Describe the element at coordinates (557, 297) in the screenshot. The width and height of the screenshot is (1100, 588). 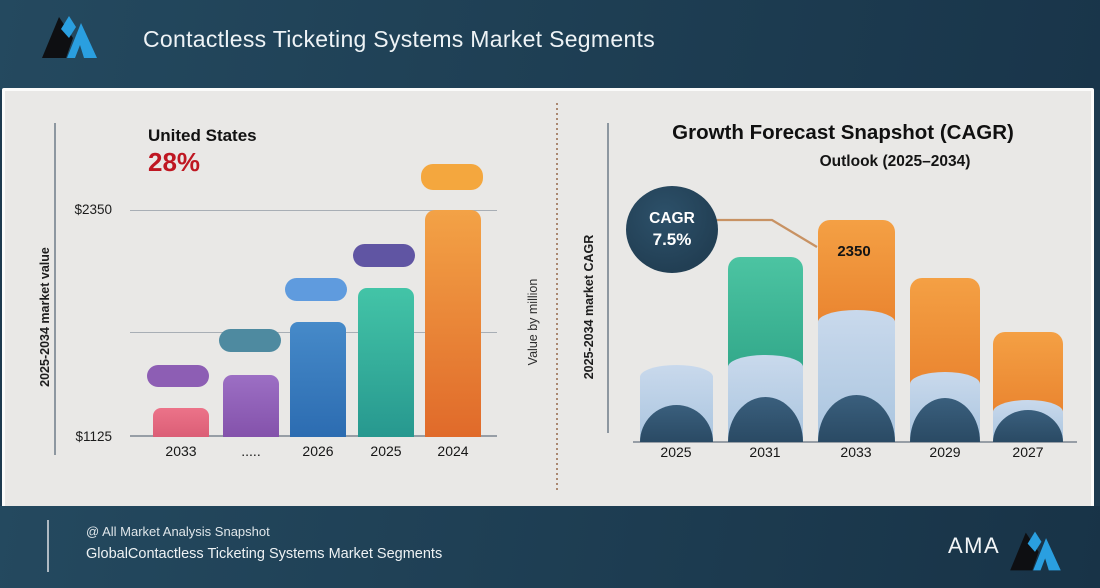
I see `panel-divider` at that location.